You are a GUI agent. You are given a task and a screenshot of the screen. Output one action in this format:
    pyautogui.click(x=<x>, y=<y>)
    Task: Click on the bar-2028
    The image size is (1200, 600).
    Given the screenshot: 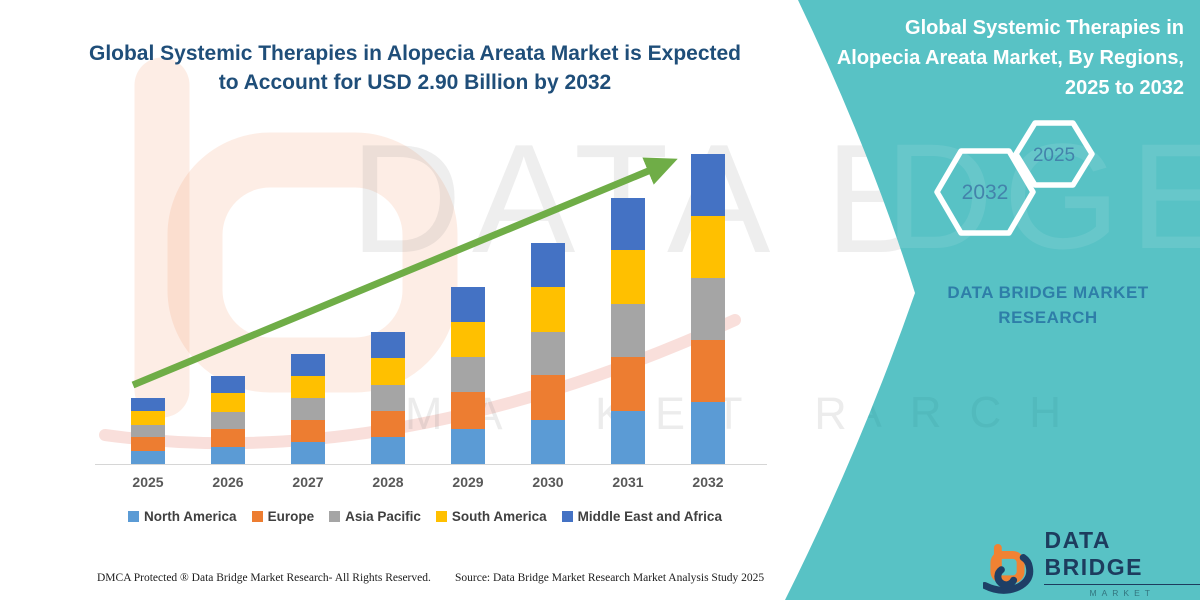 What is the action you would take?
    pyautogui.click(x=388, y=397)
    